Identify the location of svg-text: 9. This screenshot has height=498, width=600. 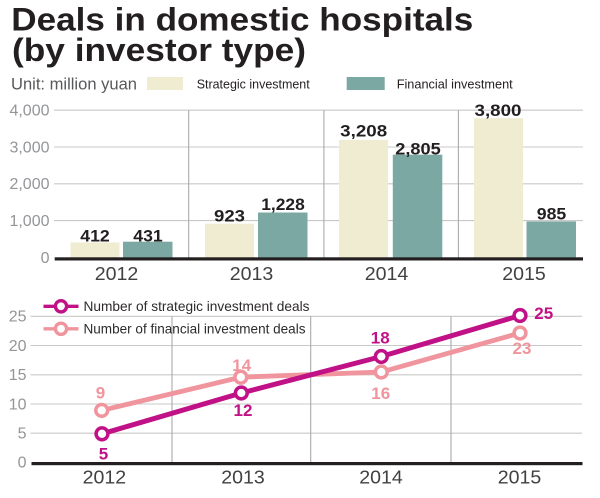
(100, 393).